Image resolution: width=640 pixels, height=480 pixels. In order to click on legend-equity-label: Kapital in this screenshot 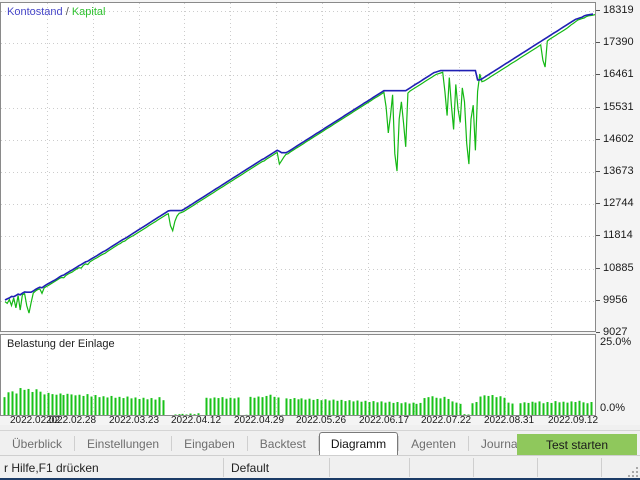, I will do `click(88, 12)`.